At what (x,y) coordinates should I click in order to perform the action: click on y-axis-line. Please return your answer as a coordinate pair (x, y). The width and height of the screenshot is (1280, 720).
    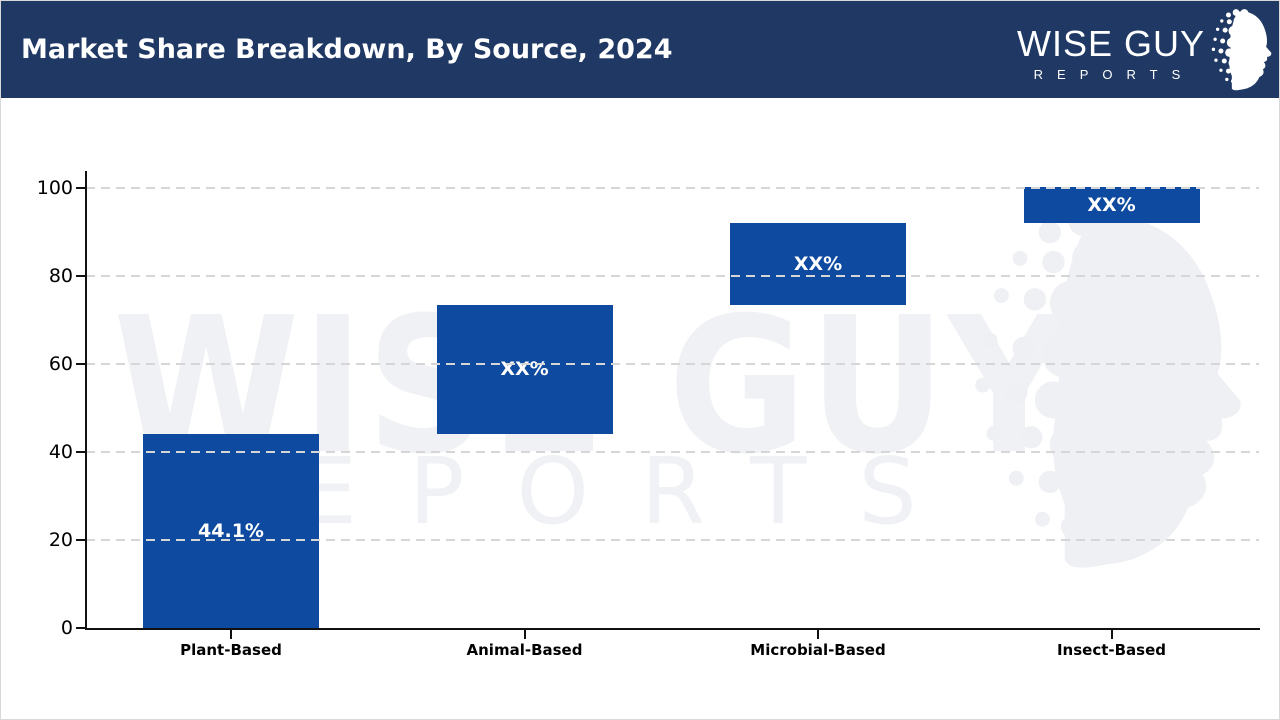
    Looking at the image, I should click on (86, 400).